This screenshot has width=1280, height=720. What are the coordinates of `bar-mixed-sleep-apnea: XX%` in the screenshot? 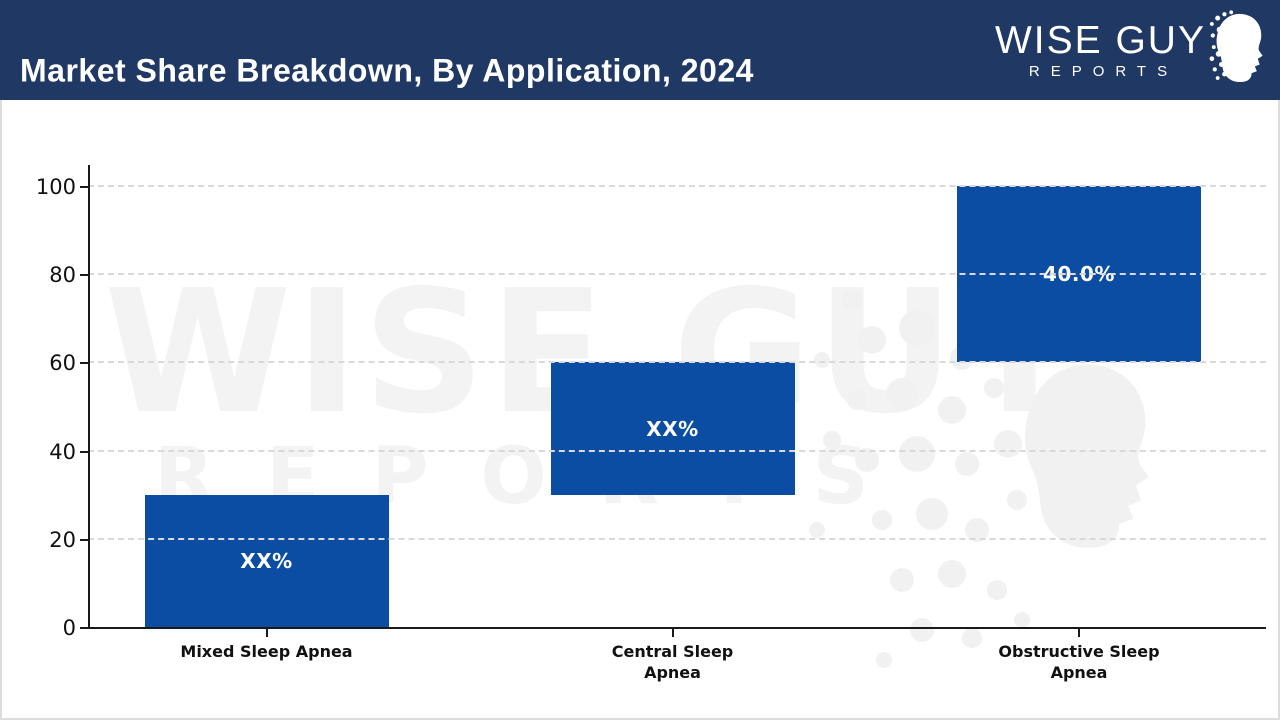 It's located at (266, 560).